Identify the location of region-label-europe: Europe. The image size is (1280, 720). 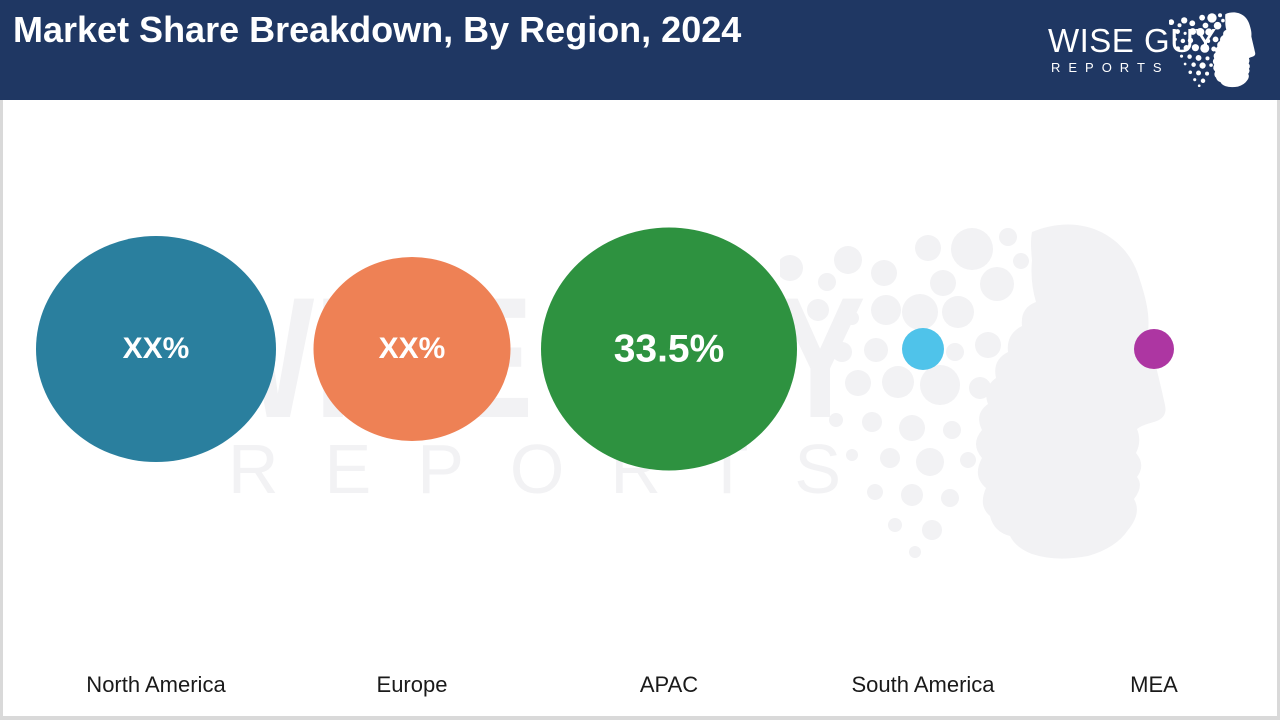
(412, 684).